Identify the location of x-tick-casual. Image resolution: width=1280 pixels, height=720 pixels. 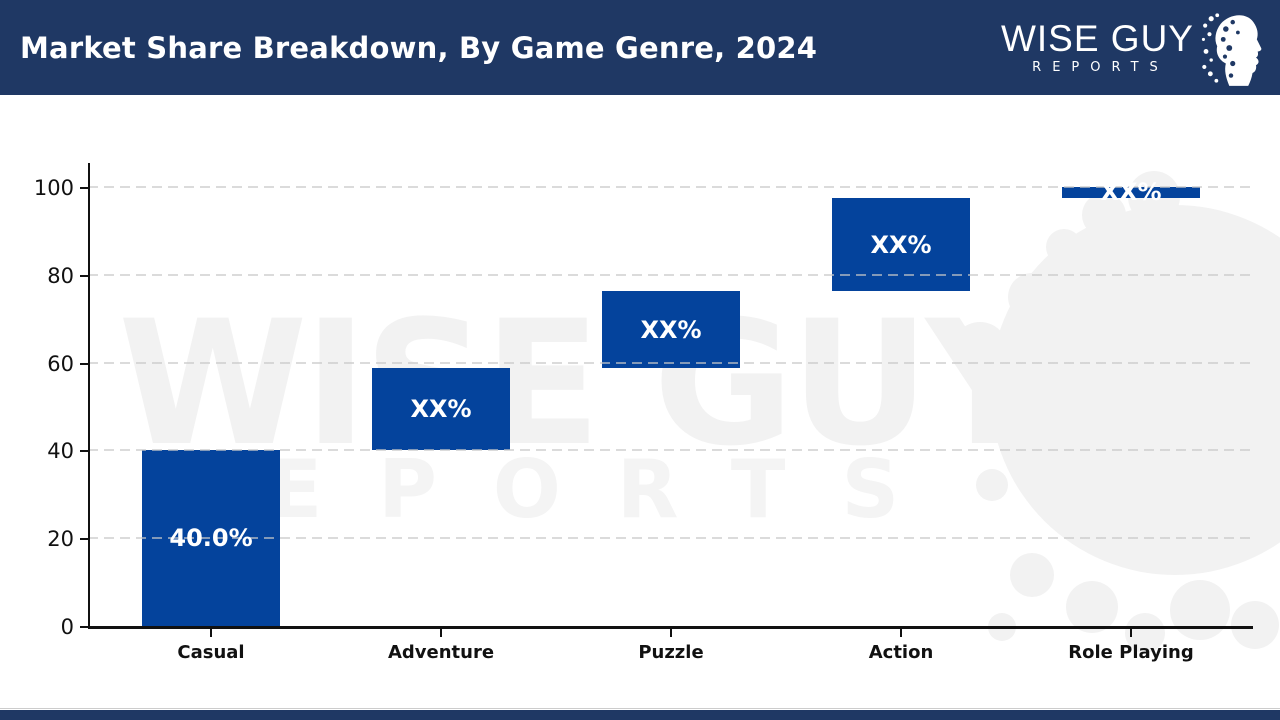
(211, 633).